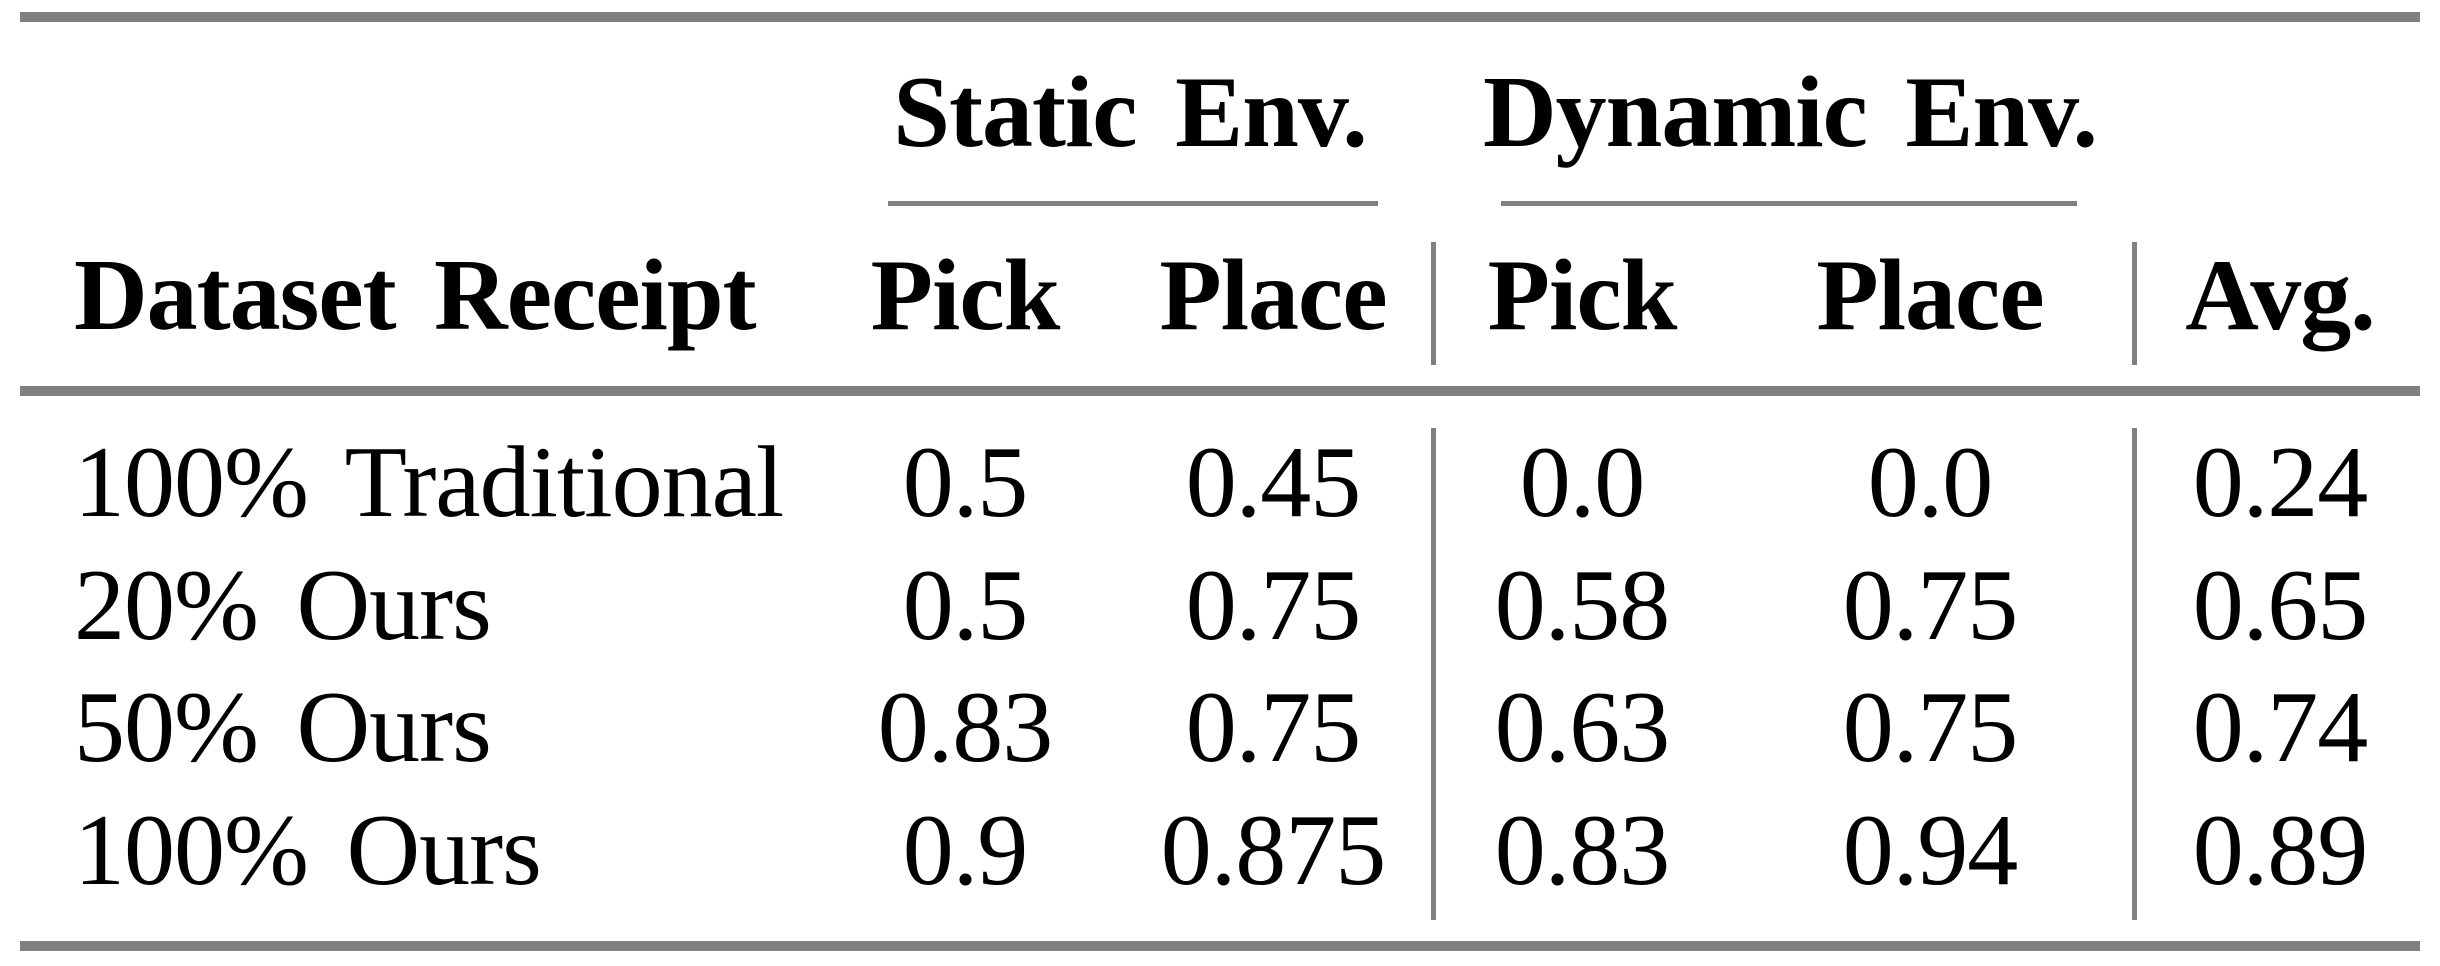 The height and width of the screenshot is (966, 2440). I want to click on table-cell: 0.24, so click(2280, 482).